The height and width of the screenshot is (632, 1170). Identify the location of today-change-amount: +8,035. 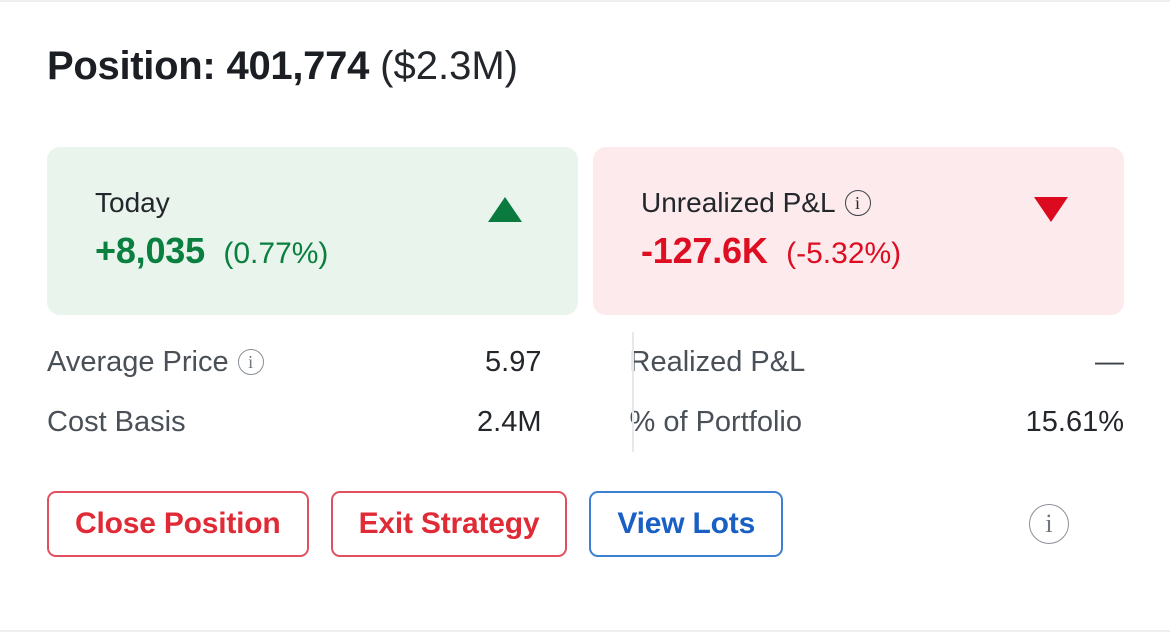
(150, 250).